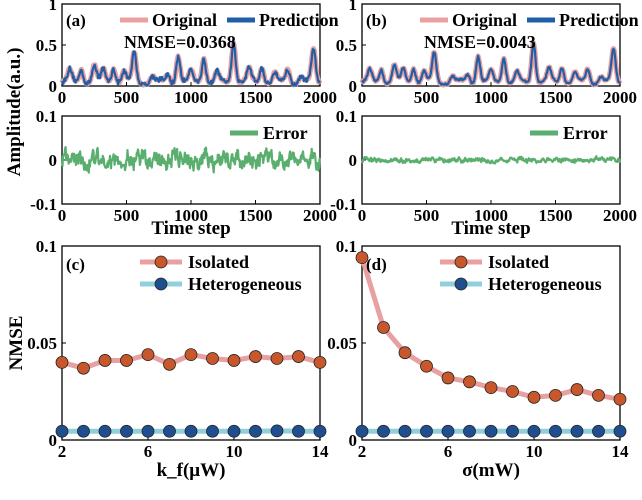 Image resolution: width=642 pixels, height=500 pixels. Describe the element at coordinates (53, 7) in the screenshot. I see `y-tick-label: 1` at that location.